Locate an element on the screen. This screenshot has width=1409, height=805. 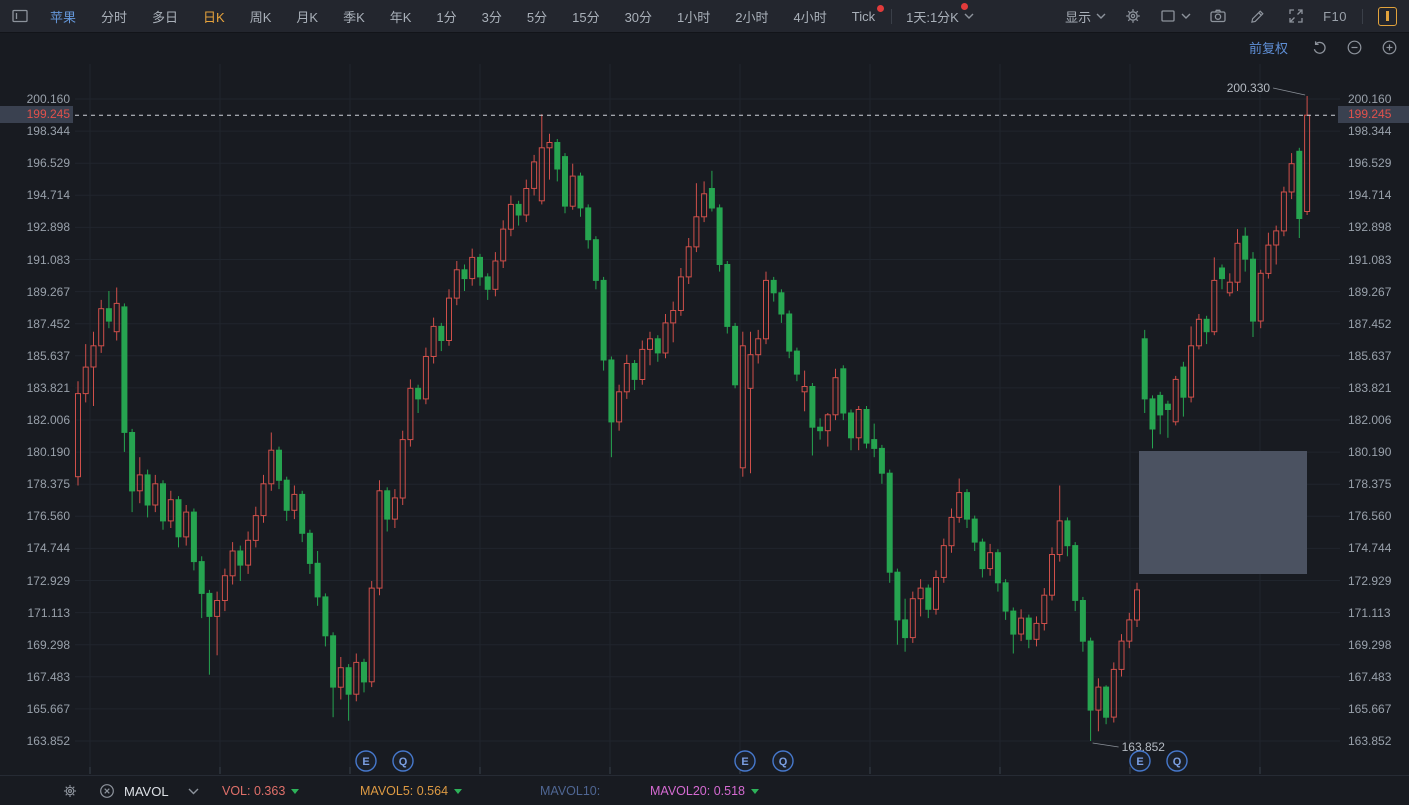
tab-3分: 3分 is located at coordinates (491, 17).